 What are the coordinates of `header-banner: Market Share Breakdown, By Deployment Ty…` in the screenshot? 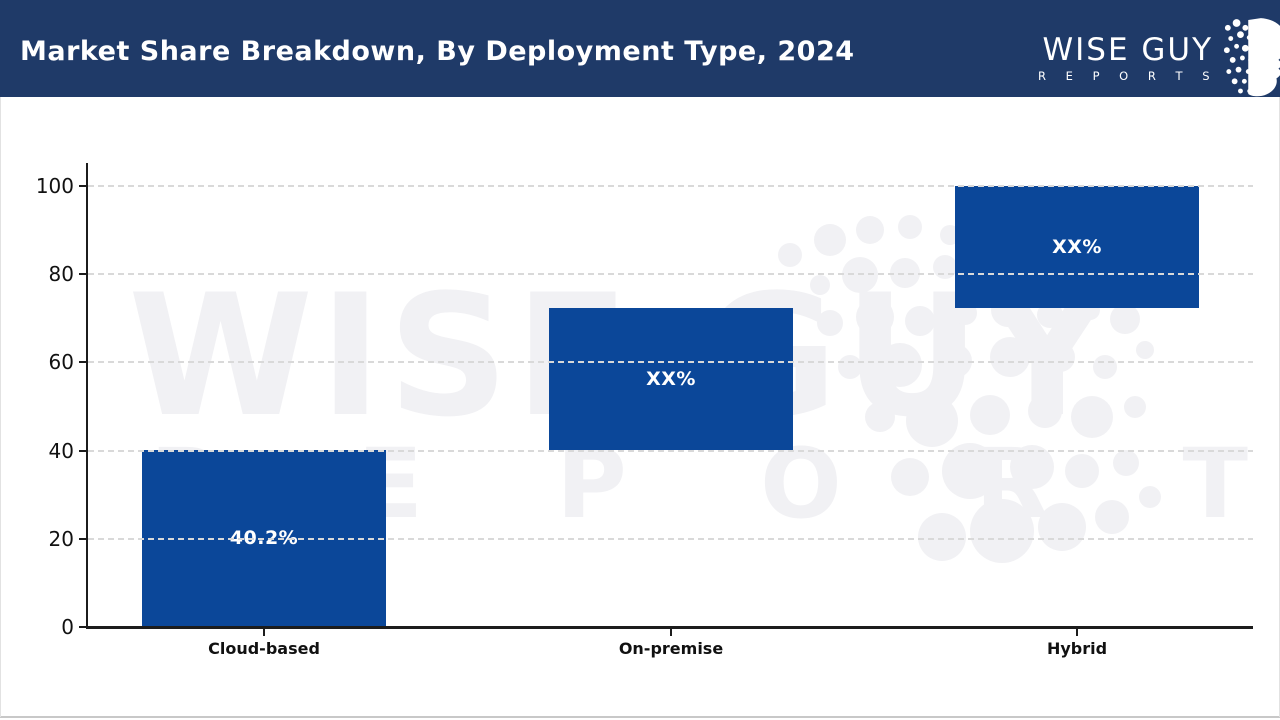 It's located at (640, 48).